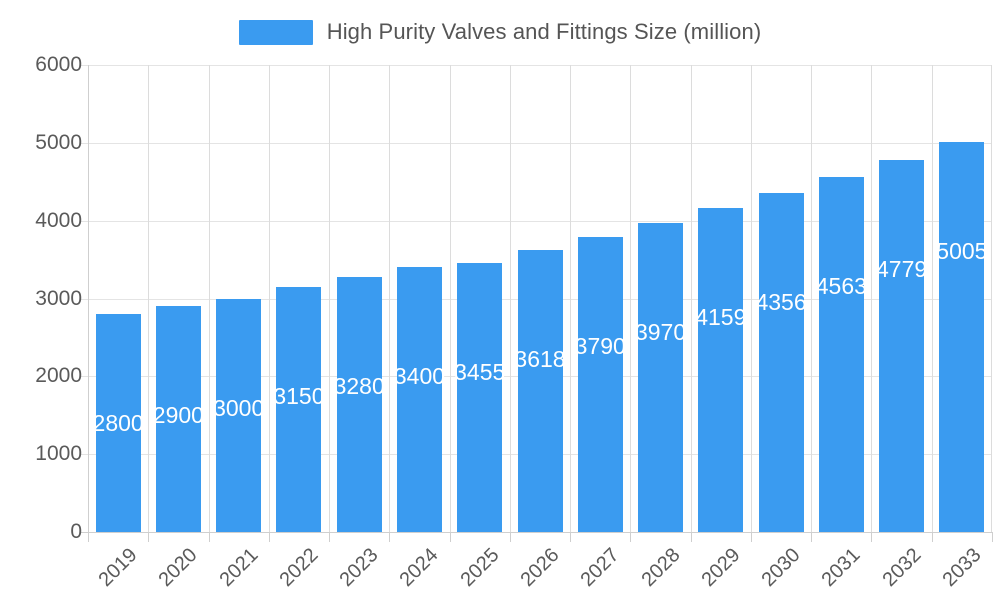 Image resolution: width=1000 pixels, height=600 pixels. What do you see at coordinates (299, 395) in the screenshot?
I see `bar-value-label: 3150` at bounding box center [299, 395].